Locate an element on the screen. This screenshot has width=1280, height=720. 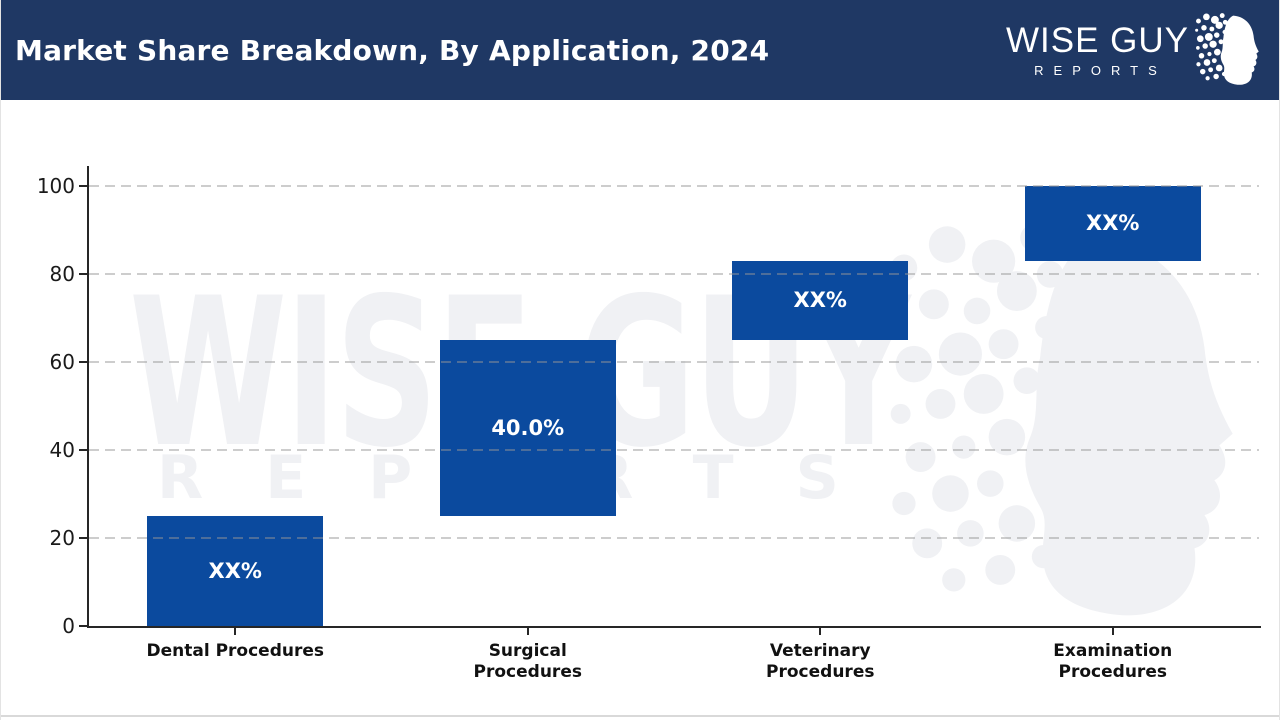
logo-name-text: WISE GUY is located at coordinates (1097, 40).